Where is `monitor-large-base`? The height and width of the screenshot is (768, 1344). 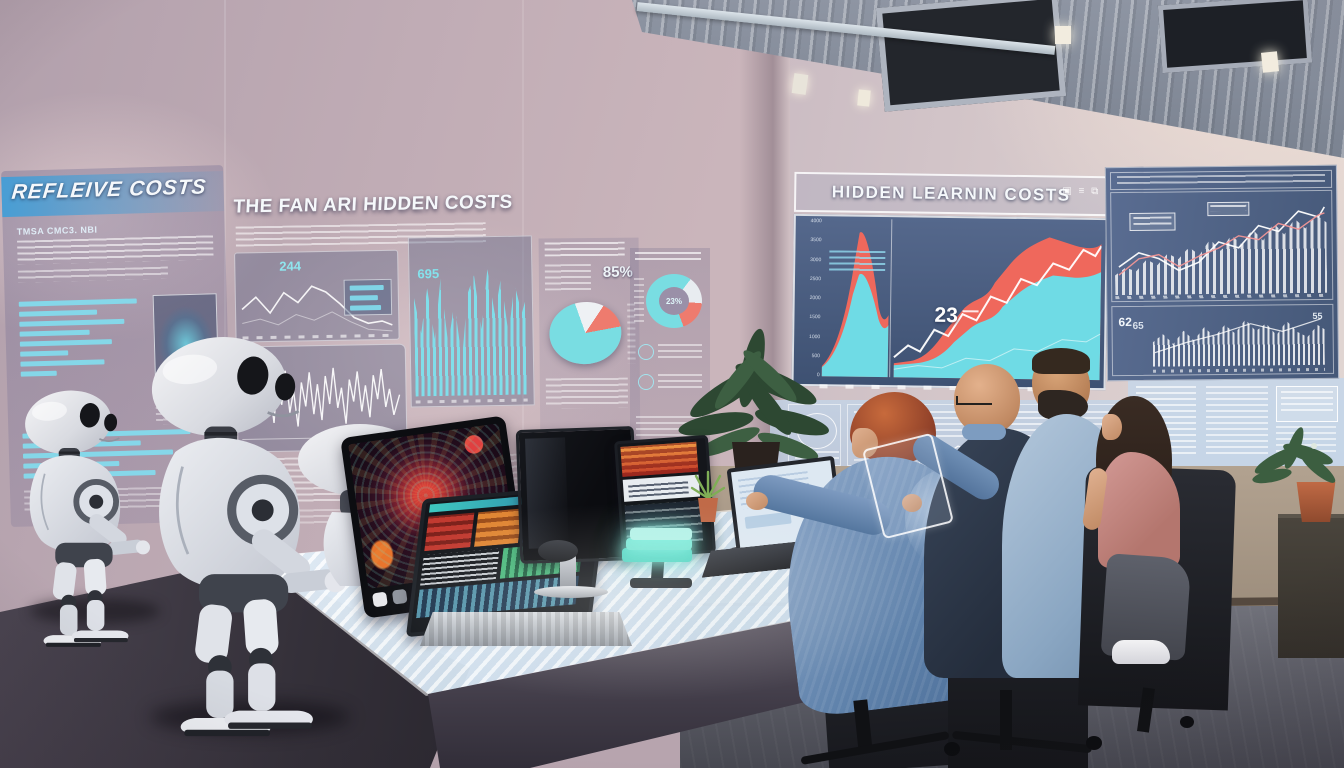
monitor-large-base is located at coordinates (571, 592).